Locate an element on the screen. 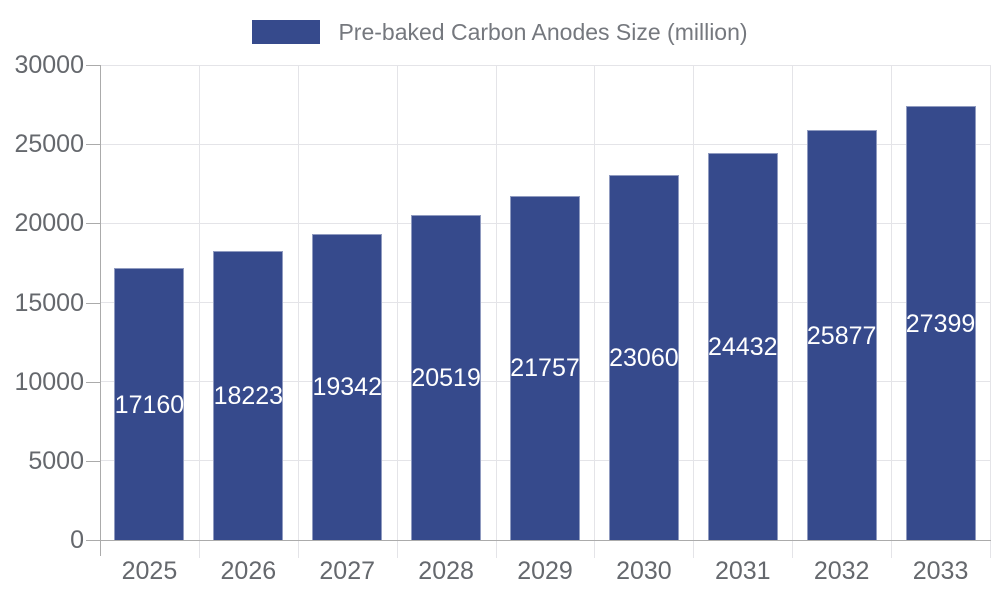 The height and width of the screenshot is (600, 1000). x-axis-tick-label: 2026 is located at coordinates (248, 571).